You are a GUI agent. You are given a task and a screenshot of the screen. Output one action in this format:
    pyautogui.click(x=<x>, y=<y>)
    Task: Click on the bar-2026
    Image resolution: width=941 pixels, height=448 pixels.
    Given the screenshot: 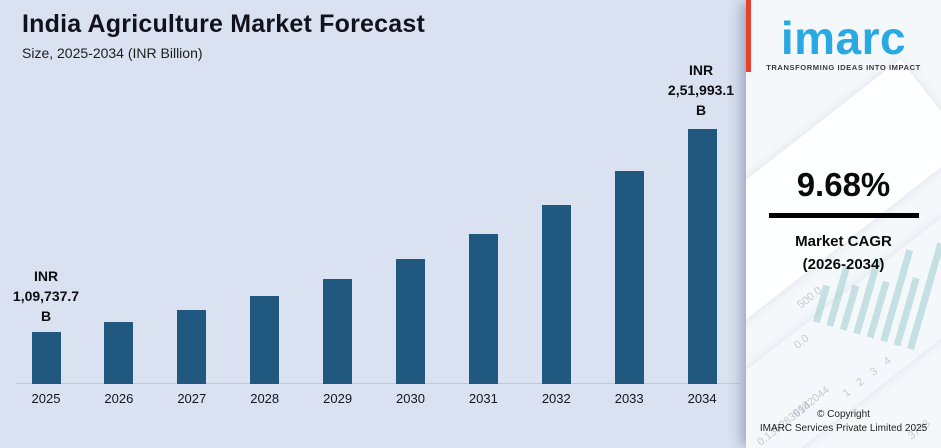 What is the action you would take?
    pyautogui.click(x=119, y=353)
    